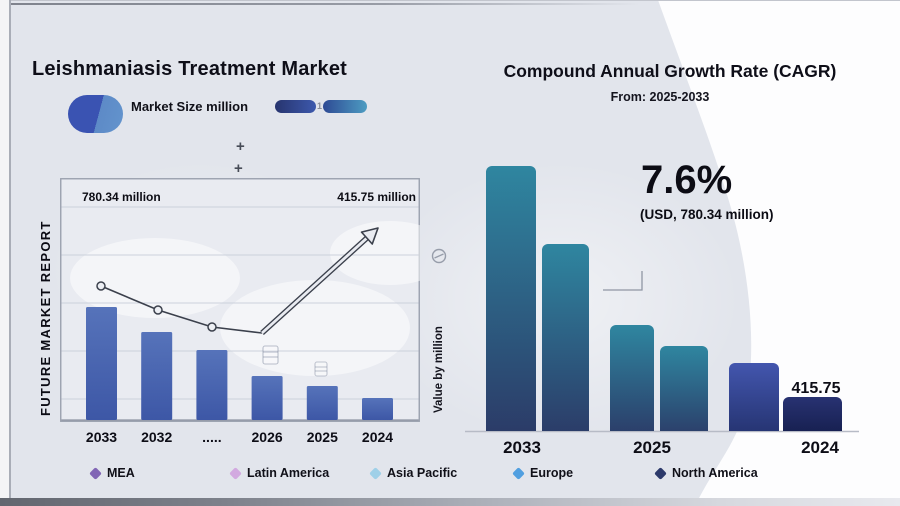  Describe the element at coordinates (315, 285) in the screenshot. I see `trend-arrow-shaft-inner` at that location.